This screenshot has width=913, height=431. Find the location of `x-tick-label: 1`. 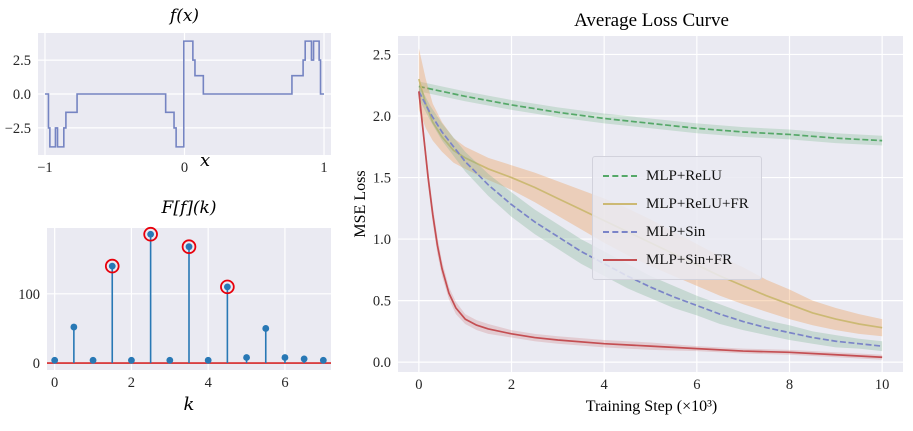

x-tick-label: 1 is located at coordinates (323, 168).